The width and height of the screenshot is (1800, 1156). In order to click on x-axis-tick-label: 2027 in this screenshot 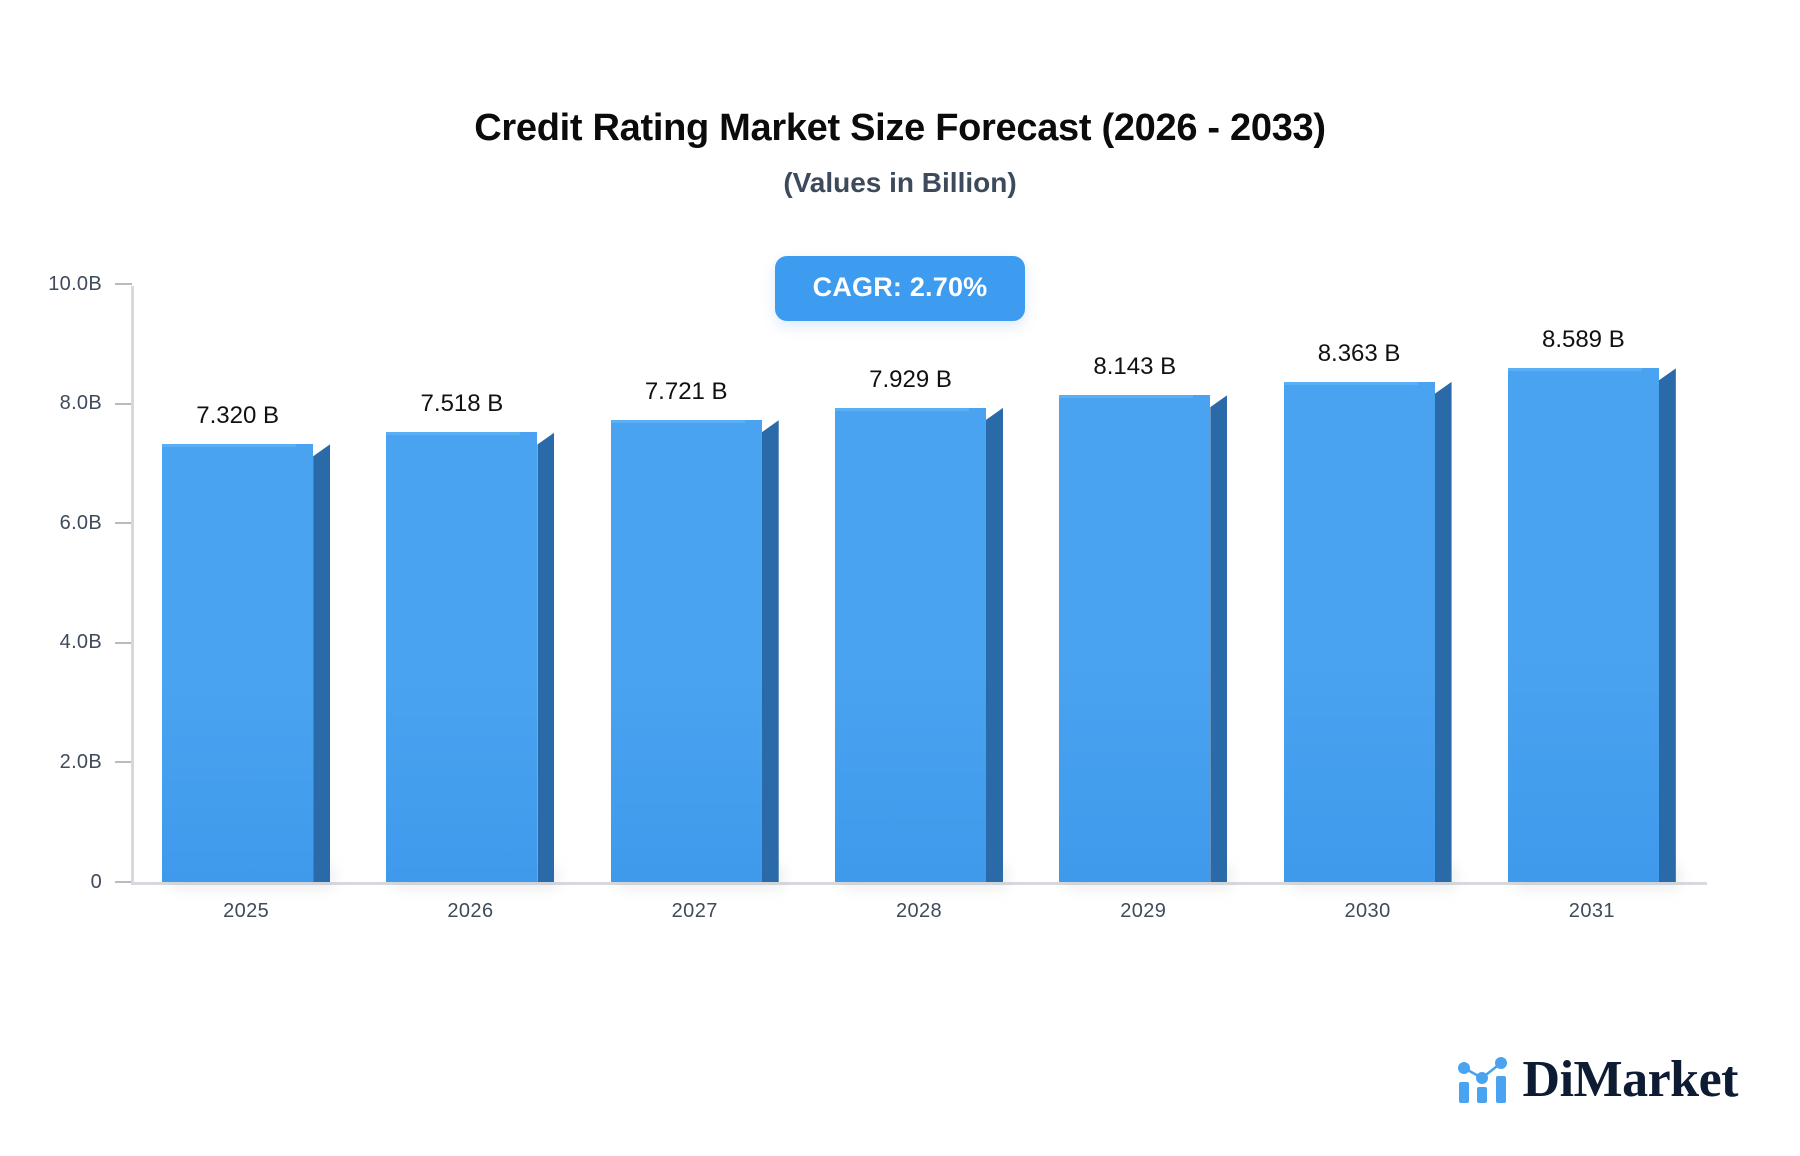, I will do `click(694, 911)`.